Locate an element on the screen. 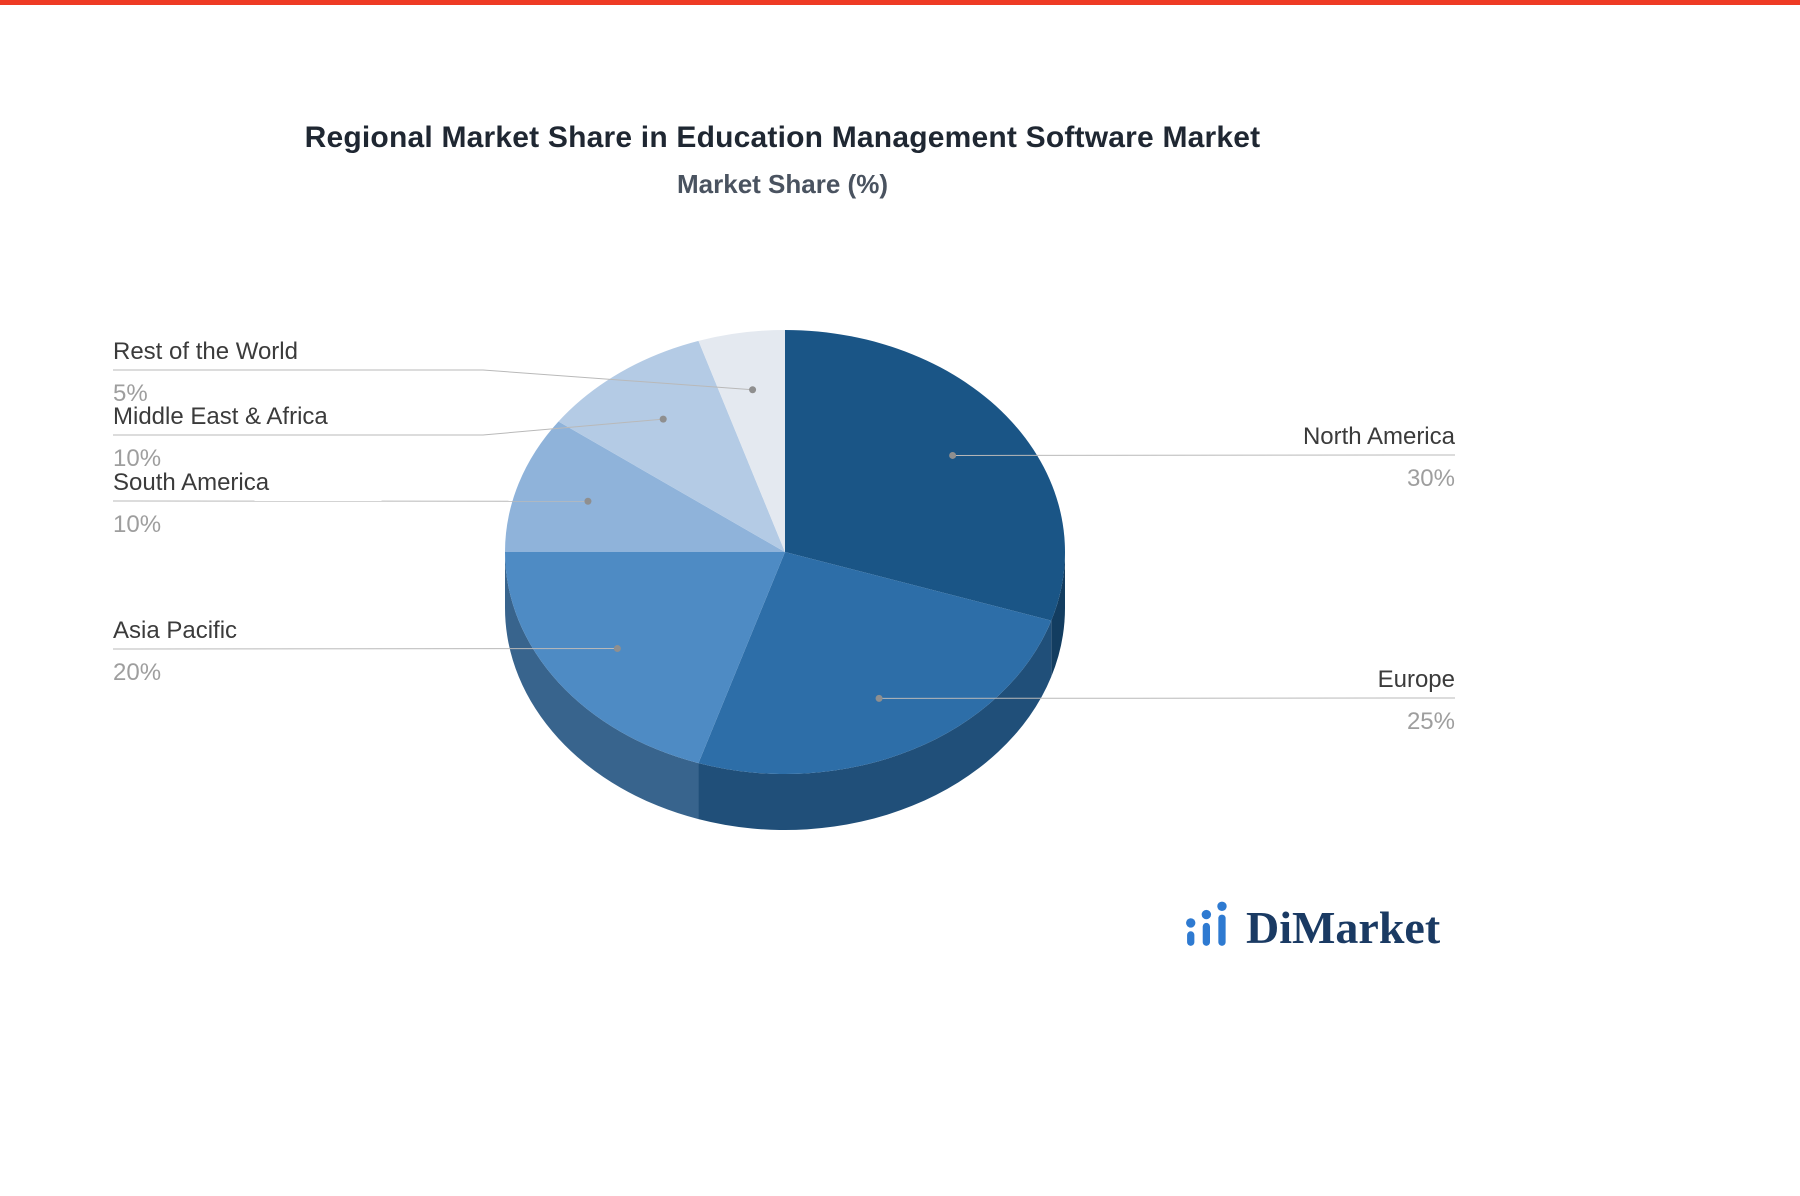  pie-slices-layer is located at coordinates (785, 552).